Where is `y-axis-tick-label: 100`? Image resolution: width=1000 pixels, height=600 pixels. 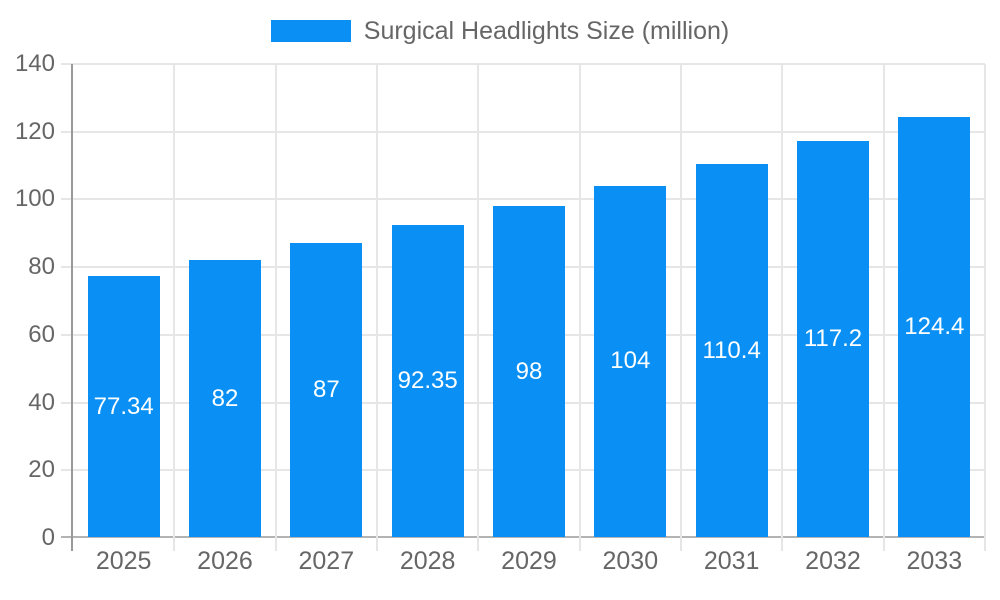
y-axis-tick-label: 100 is located at coordinates (34, 199).